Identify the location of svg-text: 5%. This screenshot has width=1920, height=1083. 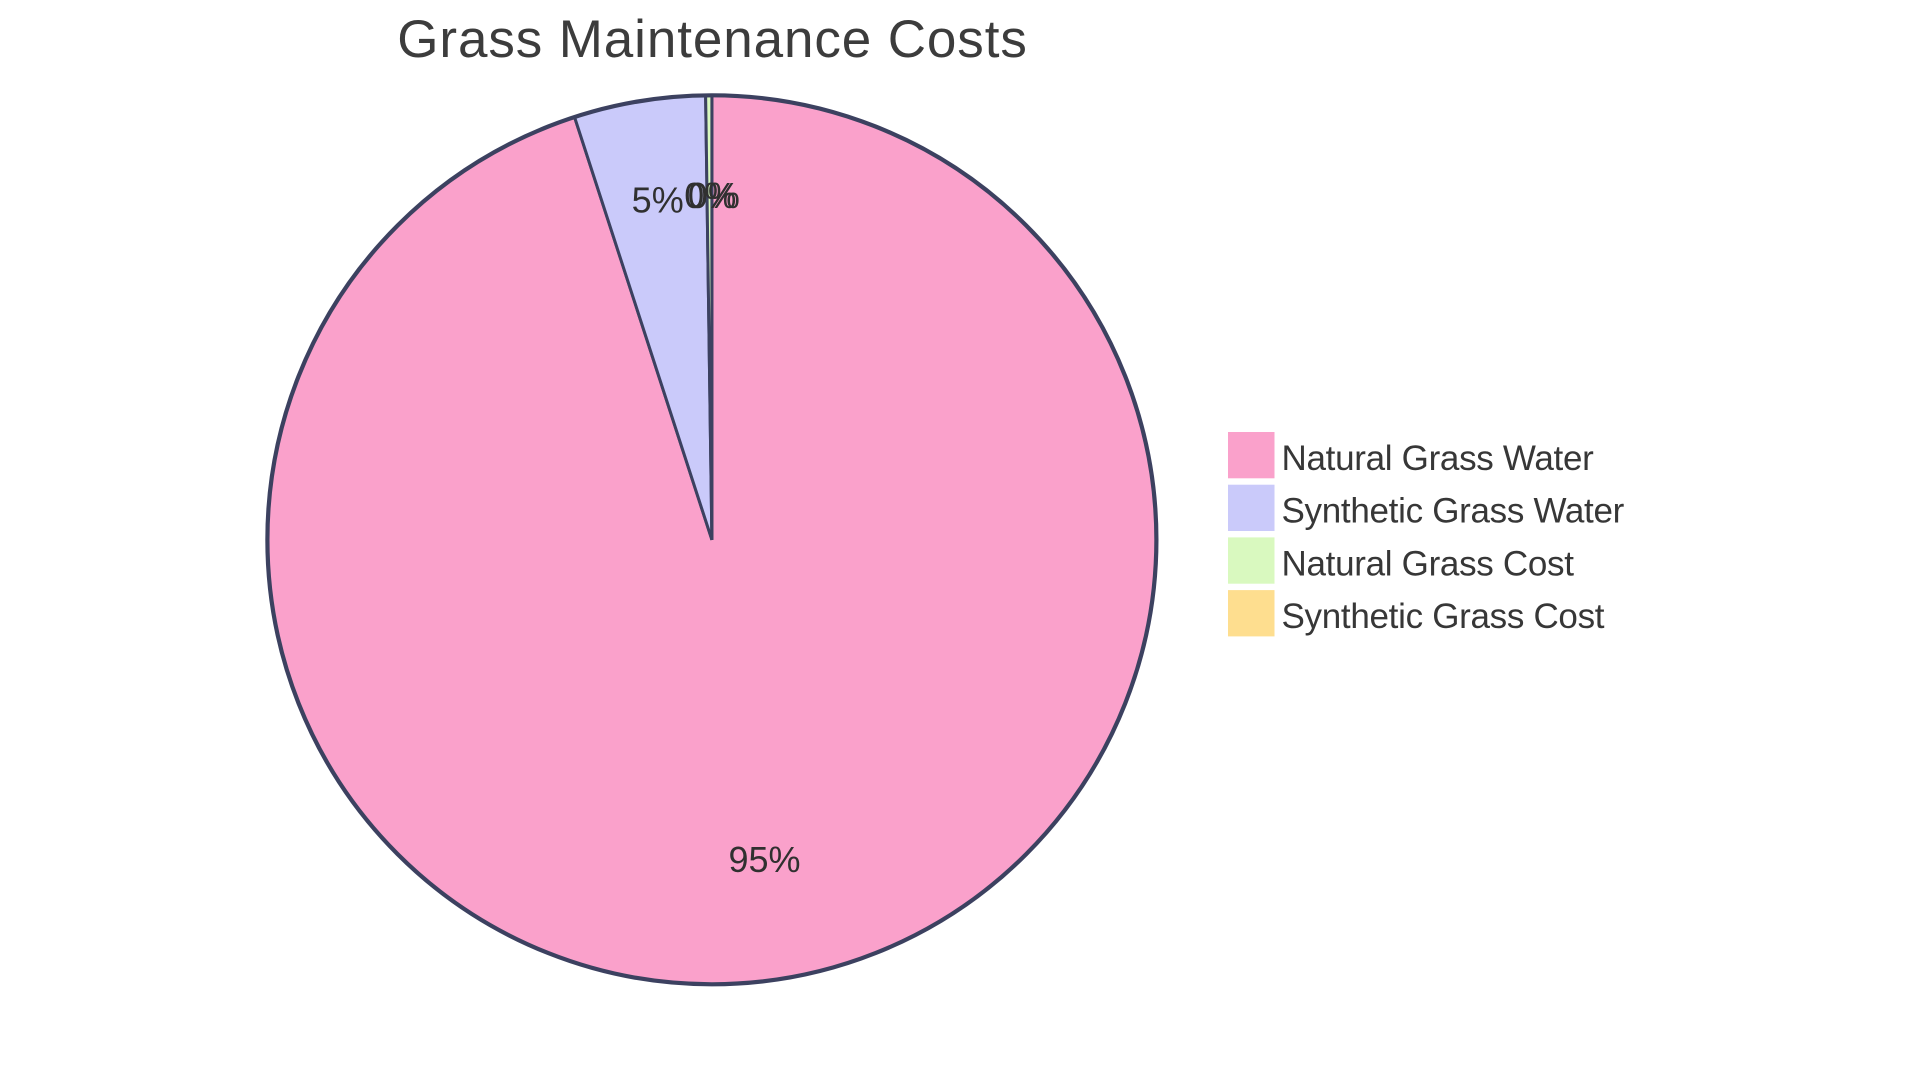
(658, 199).